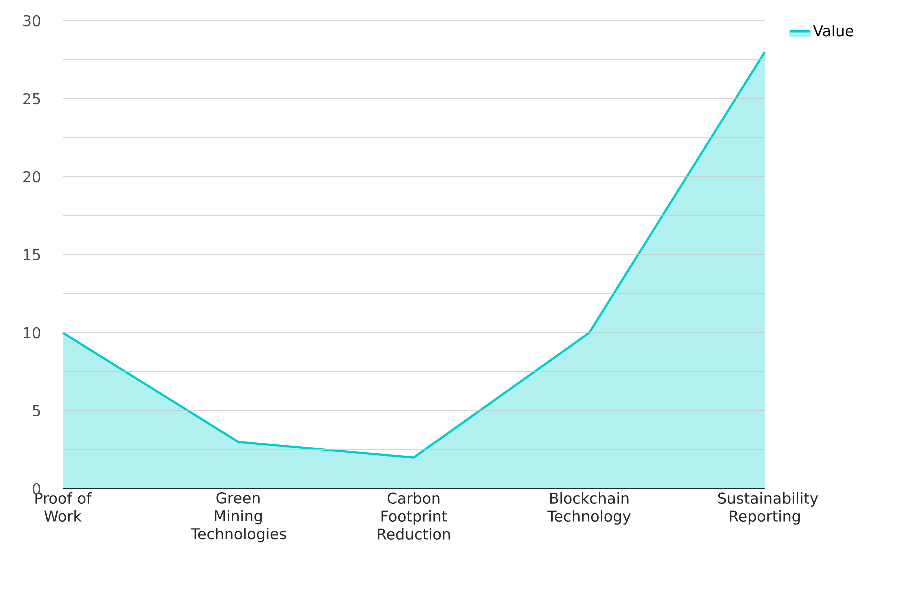 This screenshot has width=914, height=594. What do you see at coordinates (833, 31) in the screenshot?
I see `legend-label: Value` at bounding box center [833, 31].